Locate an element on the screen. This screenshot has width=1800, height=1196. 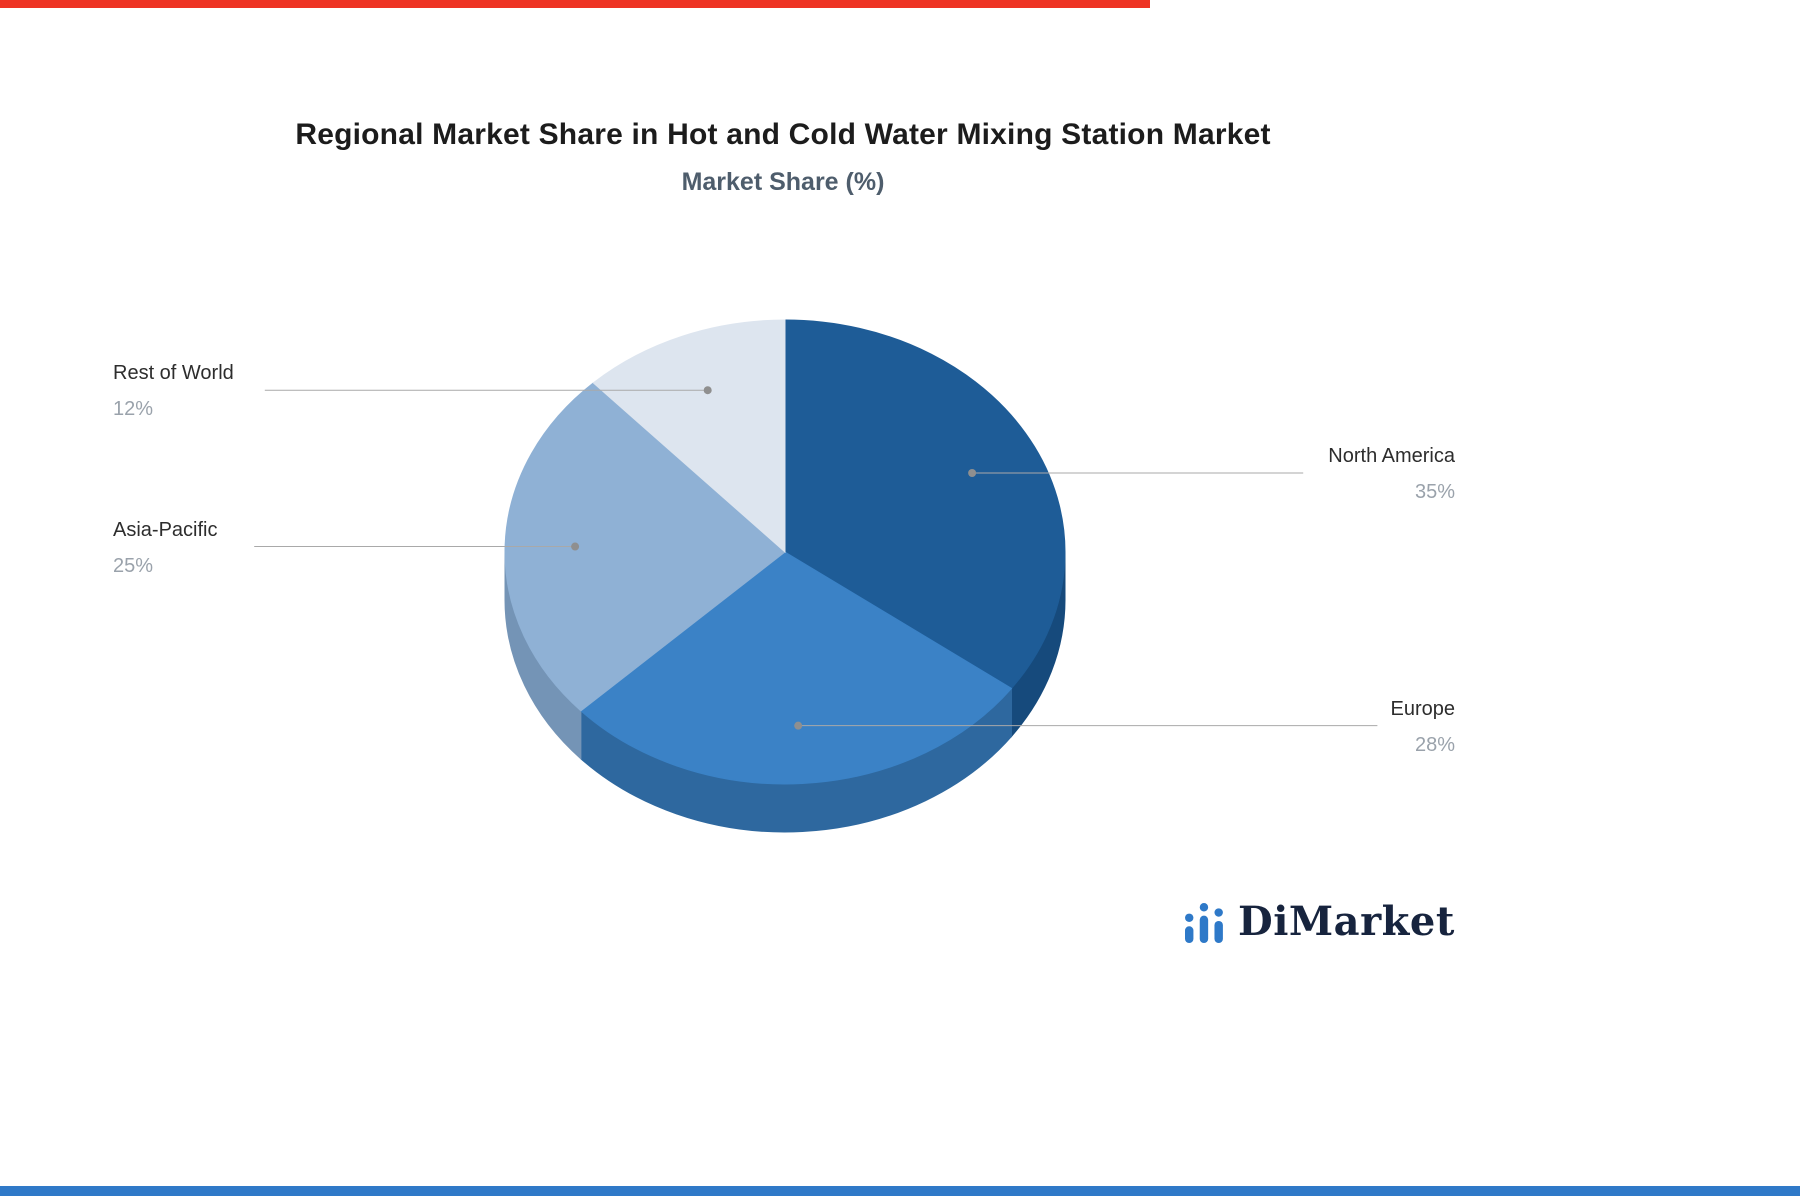
brand-logo-text: DiMarket is located at coordinates (1346, 921).